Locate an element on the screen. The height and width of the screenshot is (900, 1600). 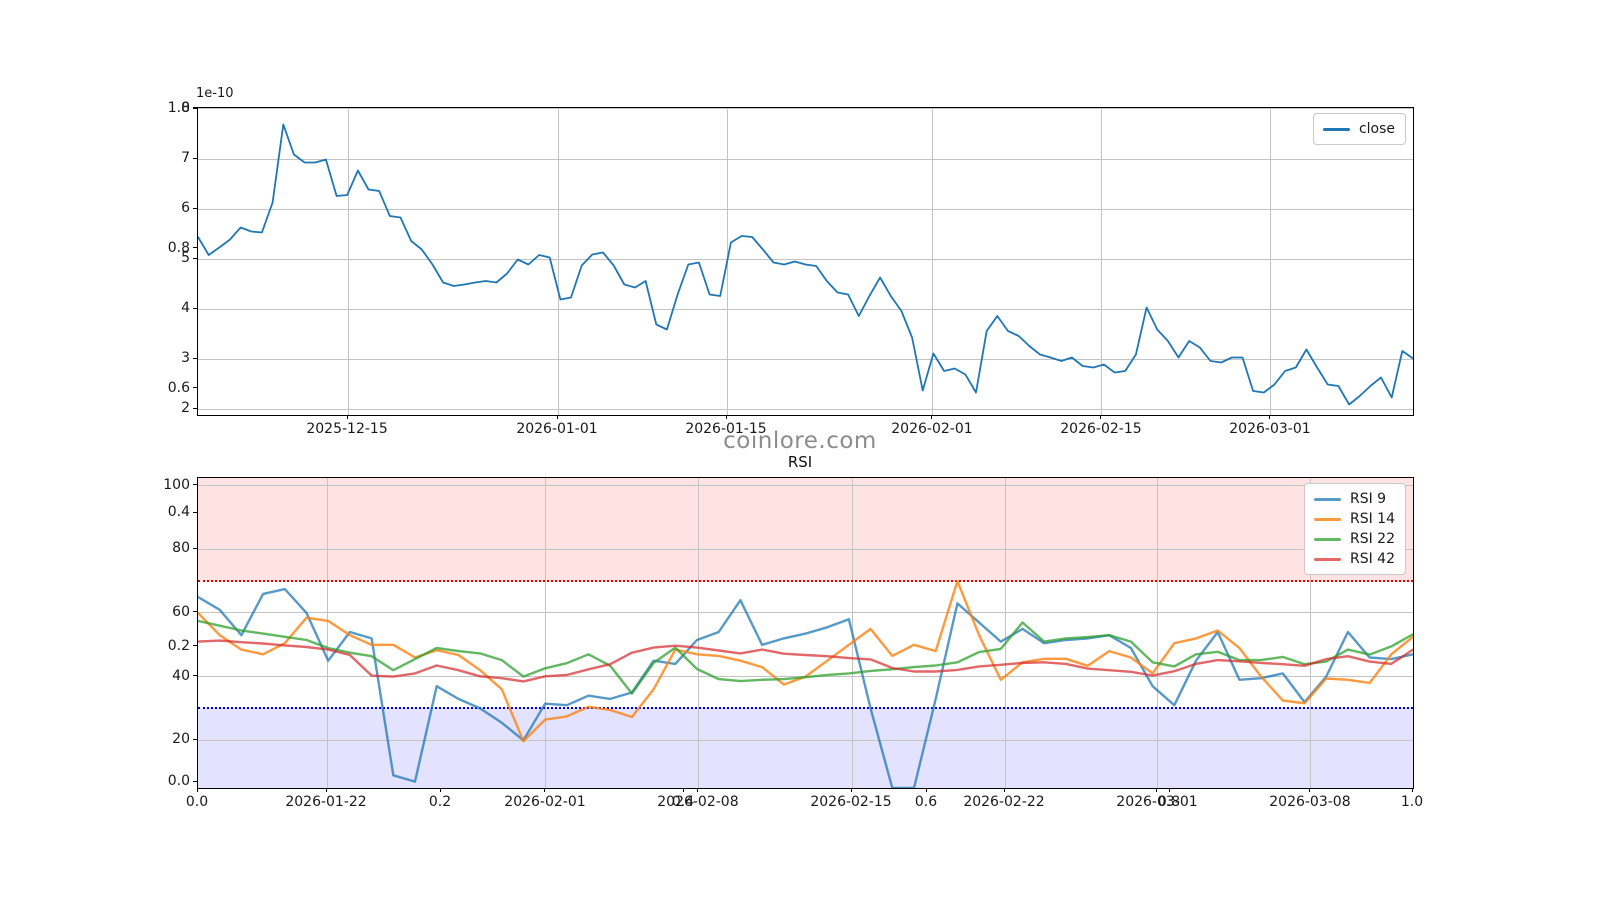
y-tick-label: 3 is located at coordinates (185, 358).